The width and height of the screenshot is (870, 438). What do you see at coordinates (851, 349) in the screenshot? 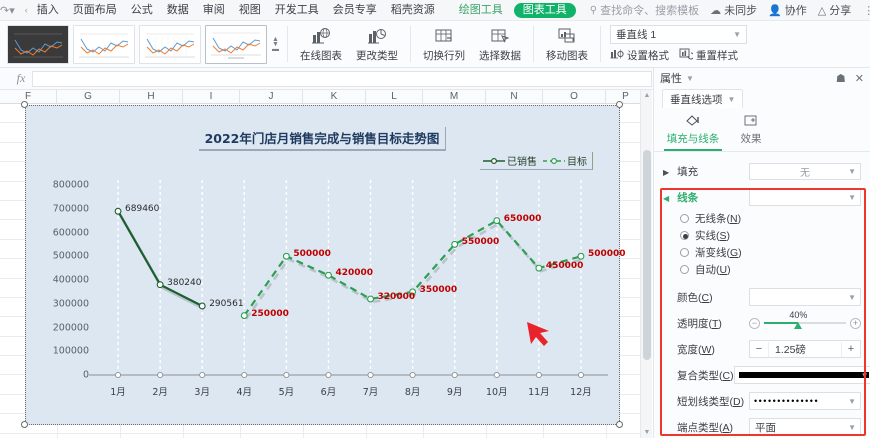
I see `width-increase-button: +` at bounding box center [851, 349].